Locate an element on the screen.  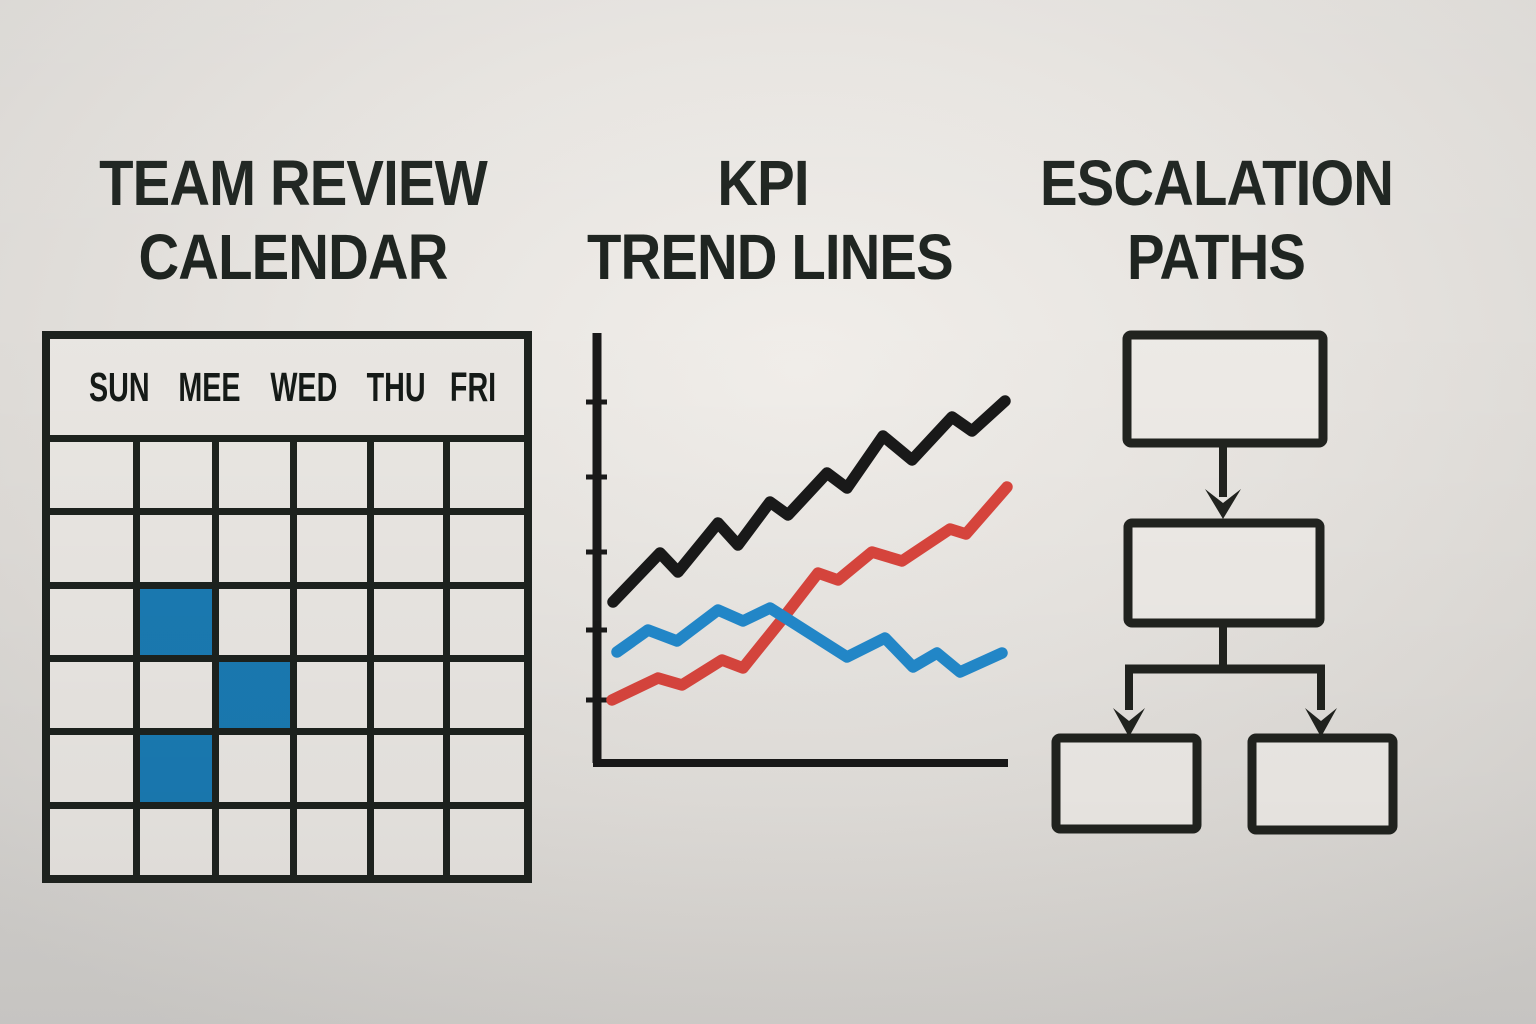
chart-series-lines is located at coordinates (809, 550).